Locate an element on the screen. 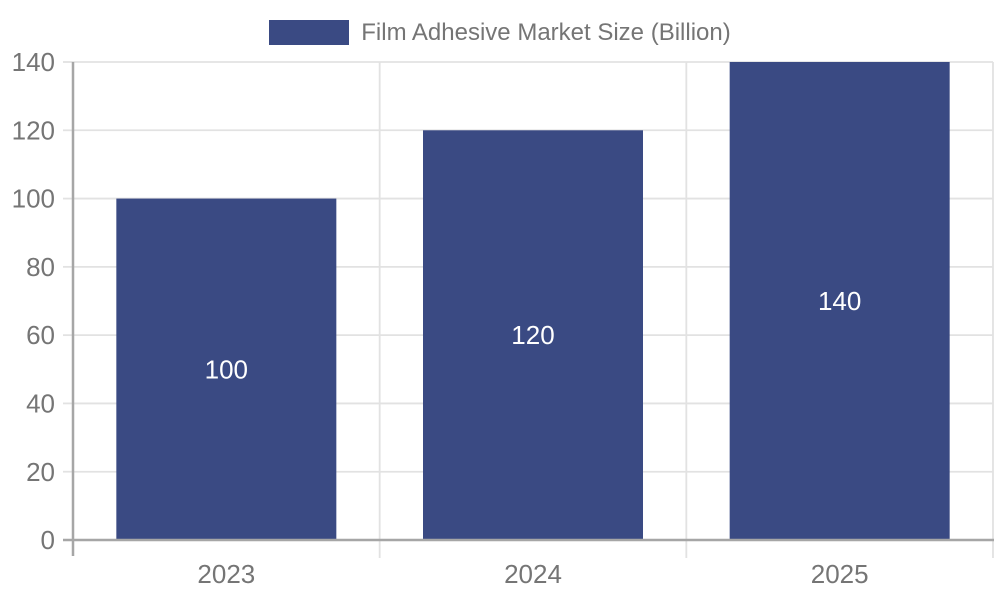 The height and width of the screenshot is (600, 1000). y-tick-label-140: 140 is located at coordinates (33, 62).